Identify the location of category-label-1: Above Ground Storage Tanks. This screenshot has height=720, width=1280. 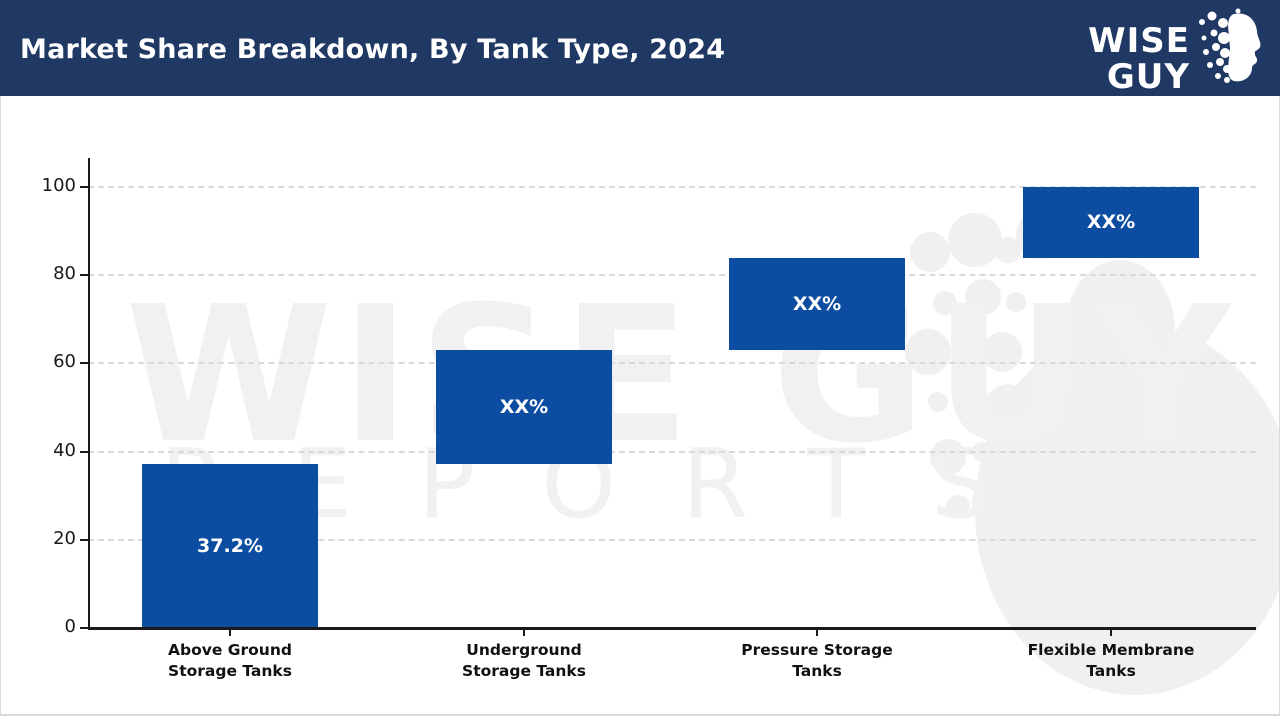
(230, 661).